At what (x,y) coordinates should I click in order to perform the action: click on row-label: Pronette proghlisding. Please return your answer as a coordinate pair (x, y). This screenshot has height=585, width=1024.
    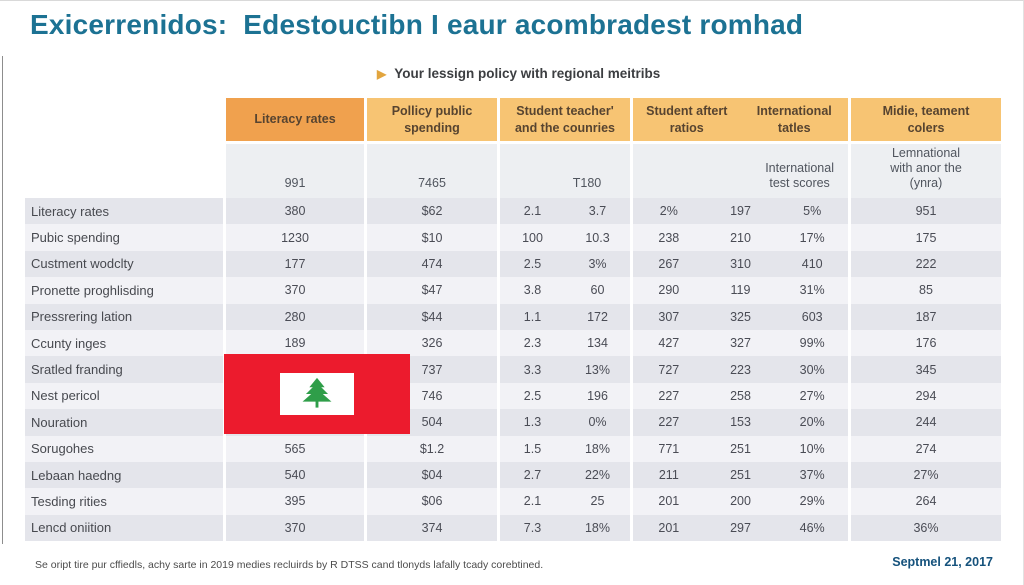
    Looking at the image, I should click on (124, 290).